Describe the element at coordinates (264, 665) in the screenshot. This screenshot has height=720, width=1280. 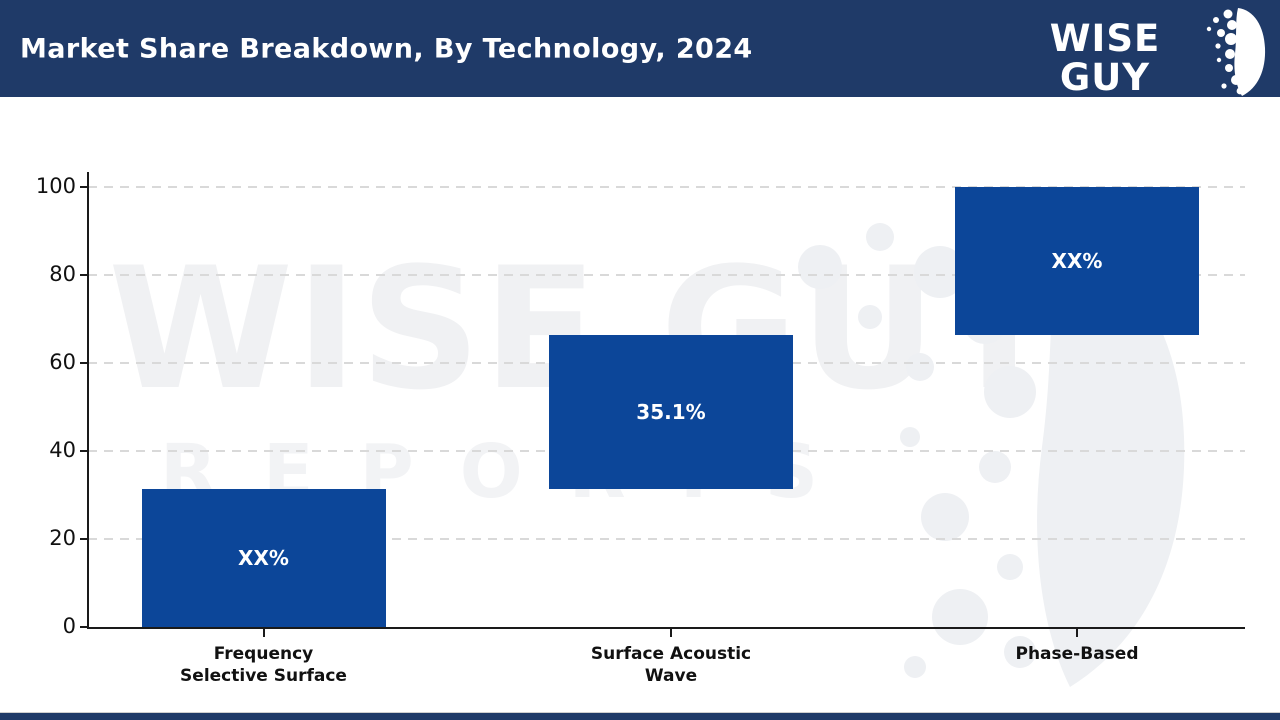
I see `x-category-label: Frequency Selective Surface` at that location.